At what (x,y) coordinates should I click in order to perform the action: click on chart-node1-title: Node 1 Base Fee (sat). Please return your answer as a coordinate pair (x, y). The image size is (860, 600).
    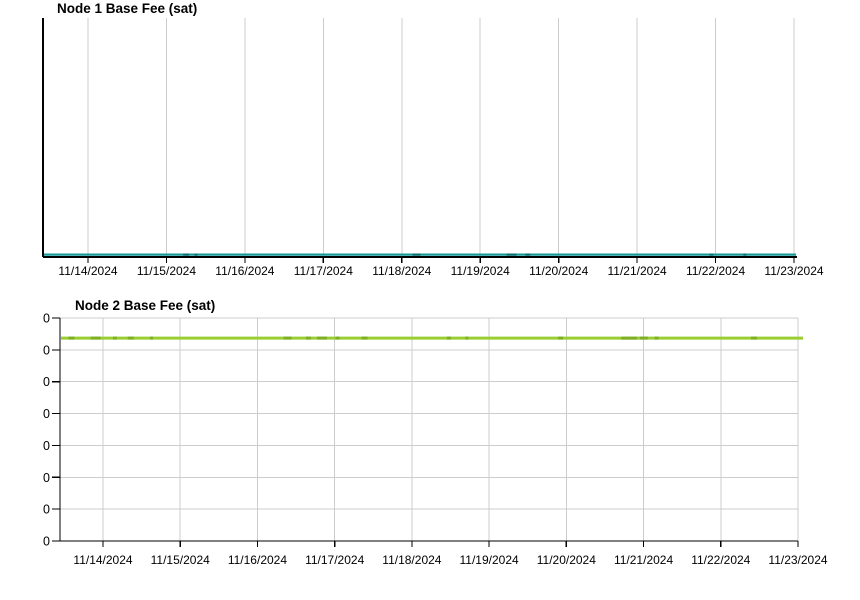
    Looking at the image, I should click on (127, 8).